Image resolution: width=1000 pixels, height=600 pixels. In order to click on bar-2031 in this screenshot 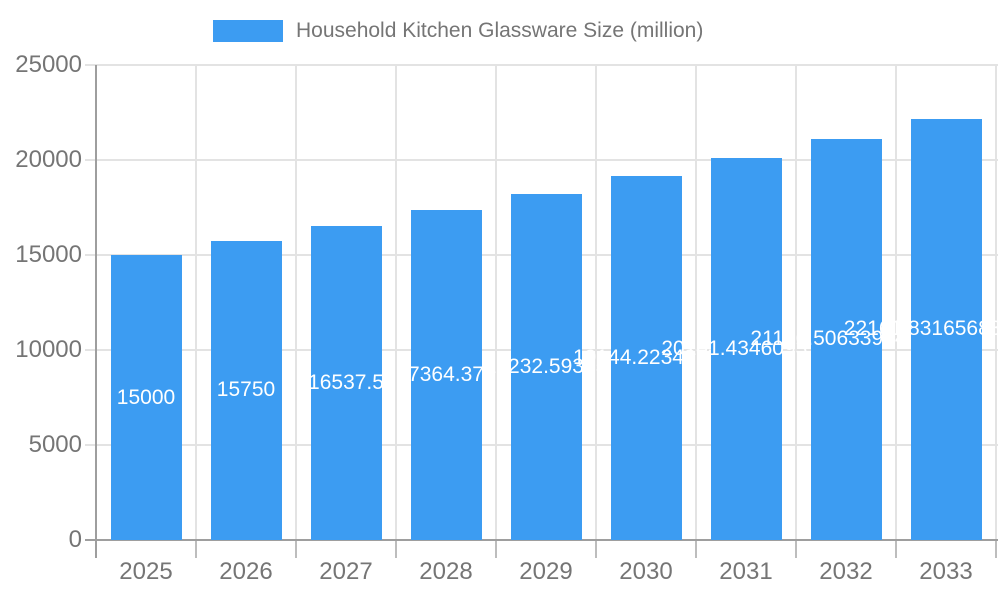, I will do `click(746, 349)`.